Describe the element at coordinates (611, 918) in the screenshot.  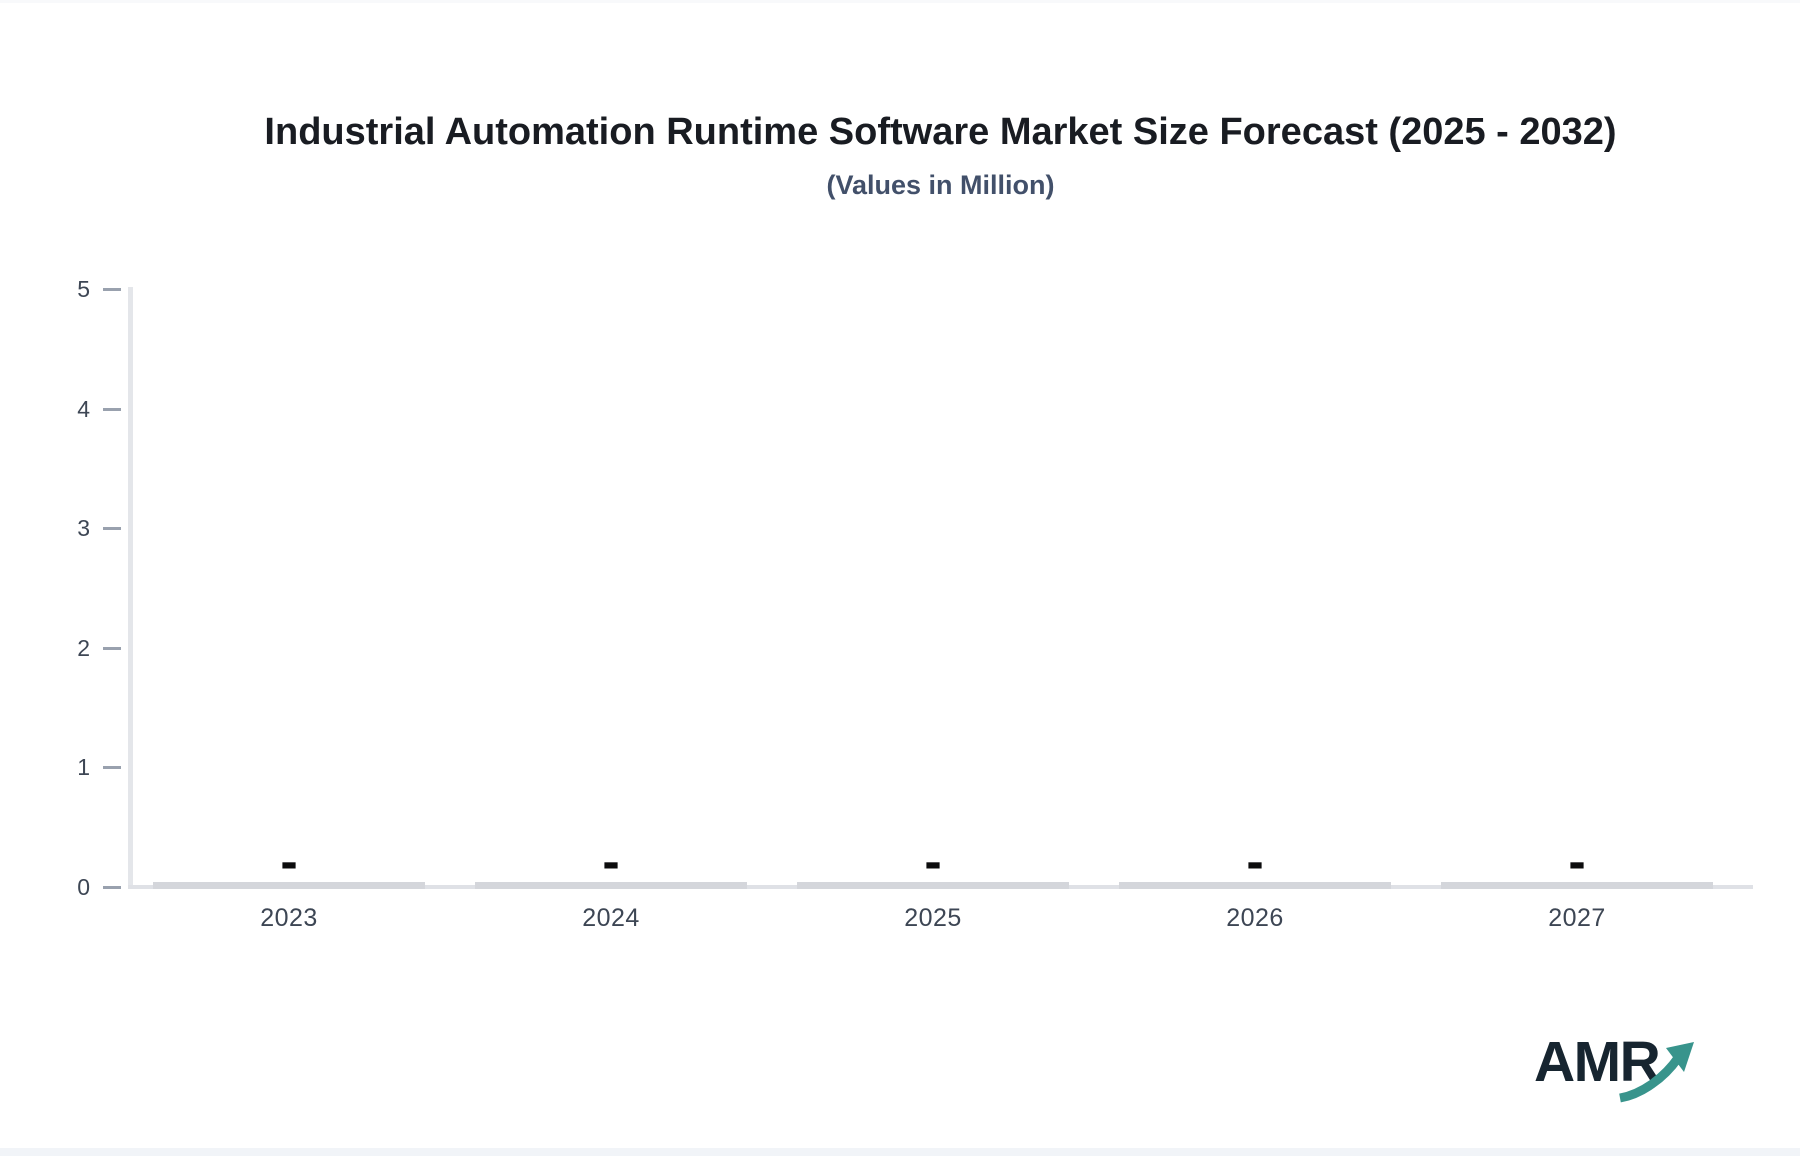
I see `x-tick-label: 2024` at that location.